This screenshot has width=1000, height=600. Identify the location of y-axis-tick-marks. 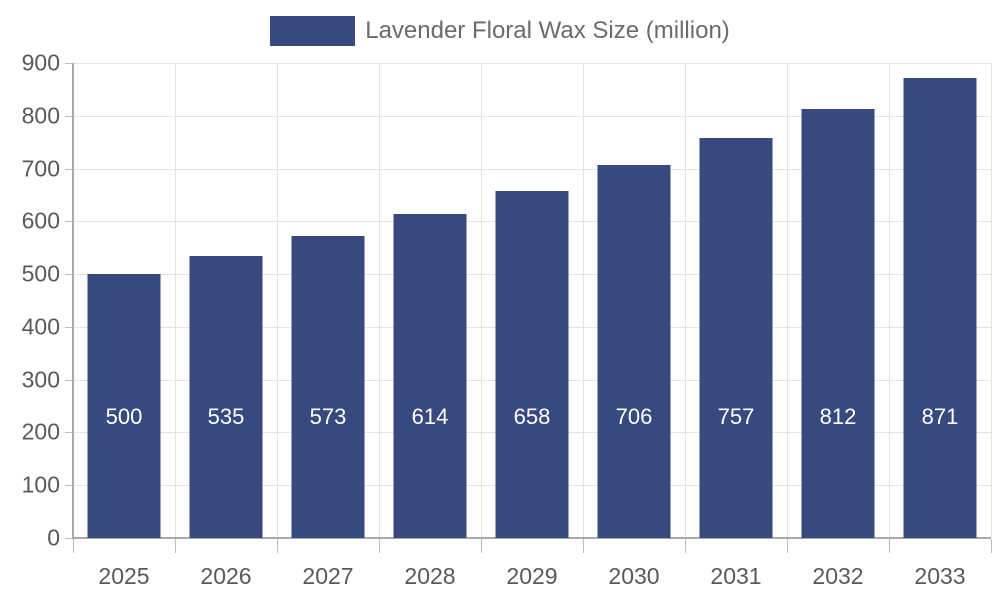
(36, 300).